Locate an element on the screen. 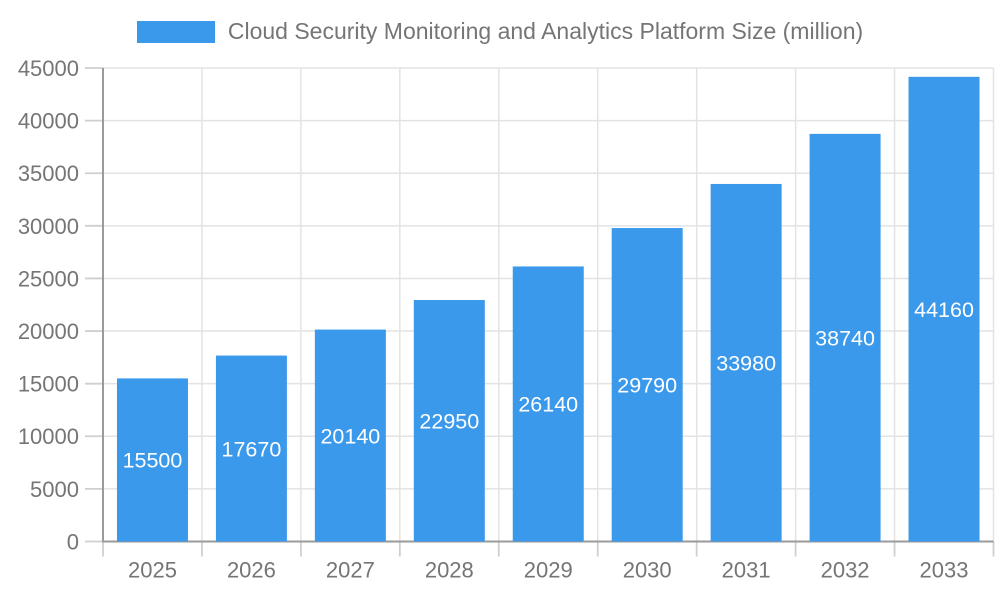 The width and height of the screenshot is (1000, 600). legend-swatch is located at coordinates (175, 31).